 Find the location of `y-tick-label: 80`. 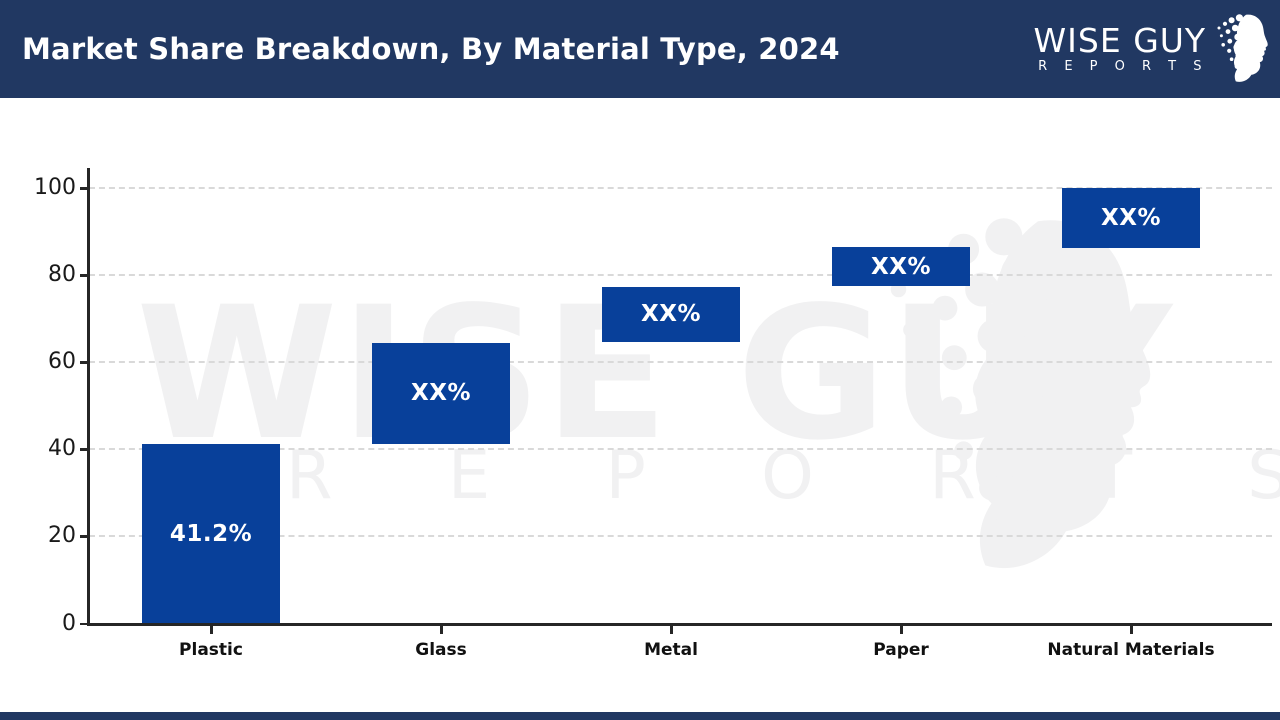

y-tick-label: 80 is located at coordinates (62, 275).